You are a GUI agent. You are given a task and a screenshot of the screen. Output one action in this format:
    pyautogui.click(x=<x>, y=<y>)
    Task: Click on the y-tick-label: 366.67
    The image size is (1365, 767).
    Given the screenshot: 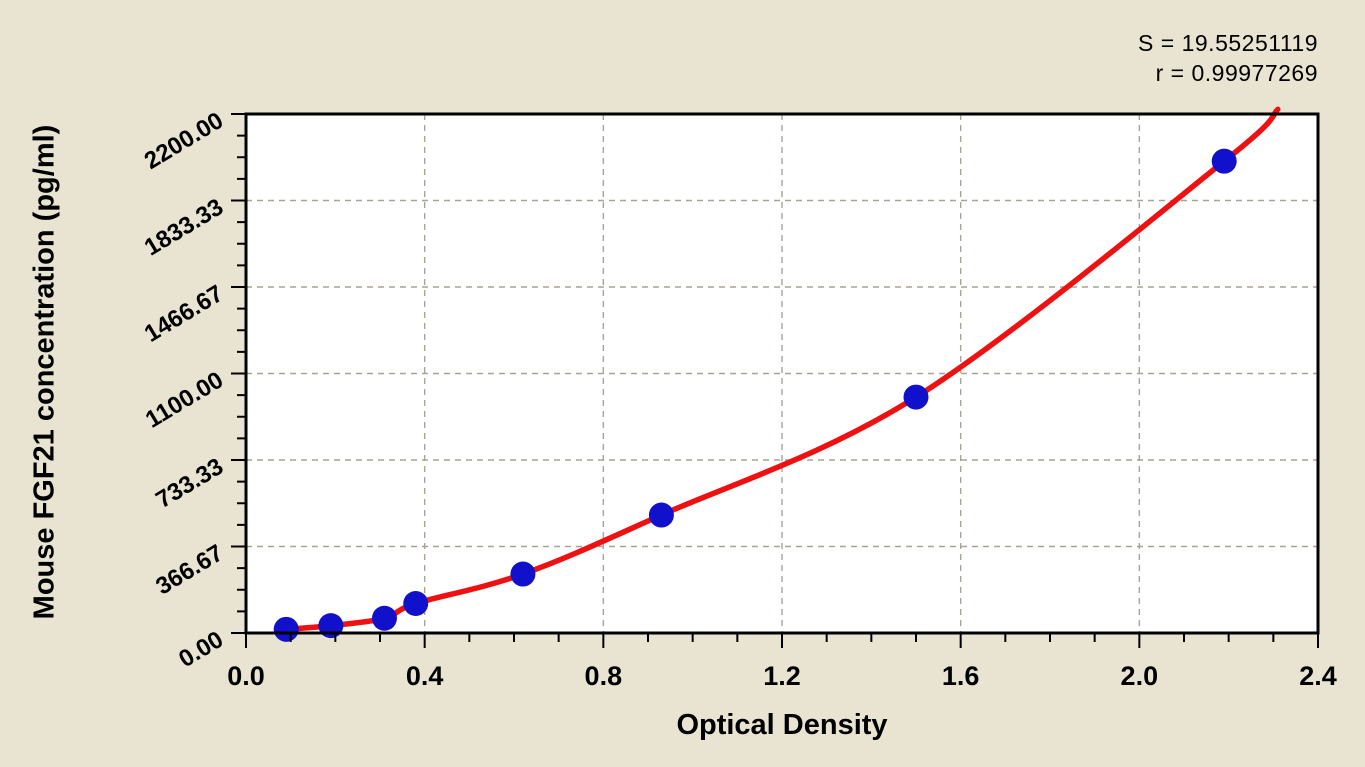 What is the action you would take?
    pyautogui.click(x=189, y=569)
    